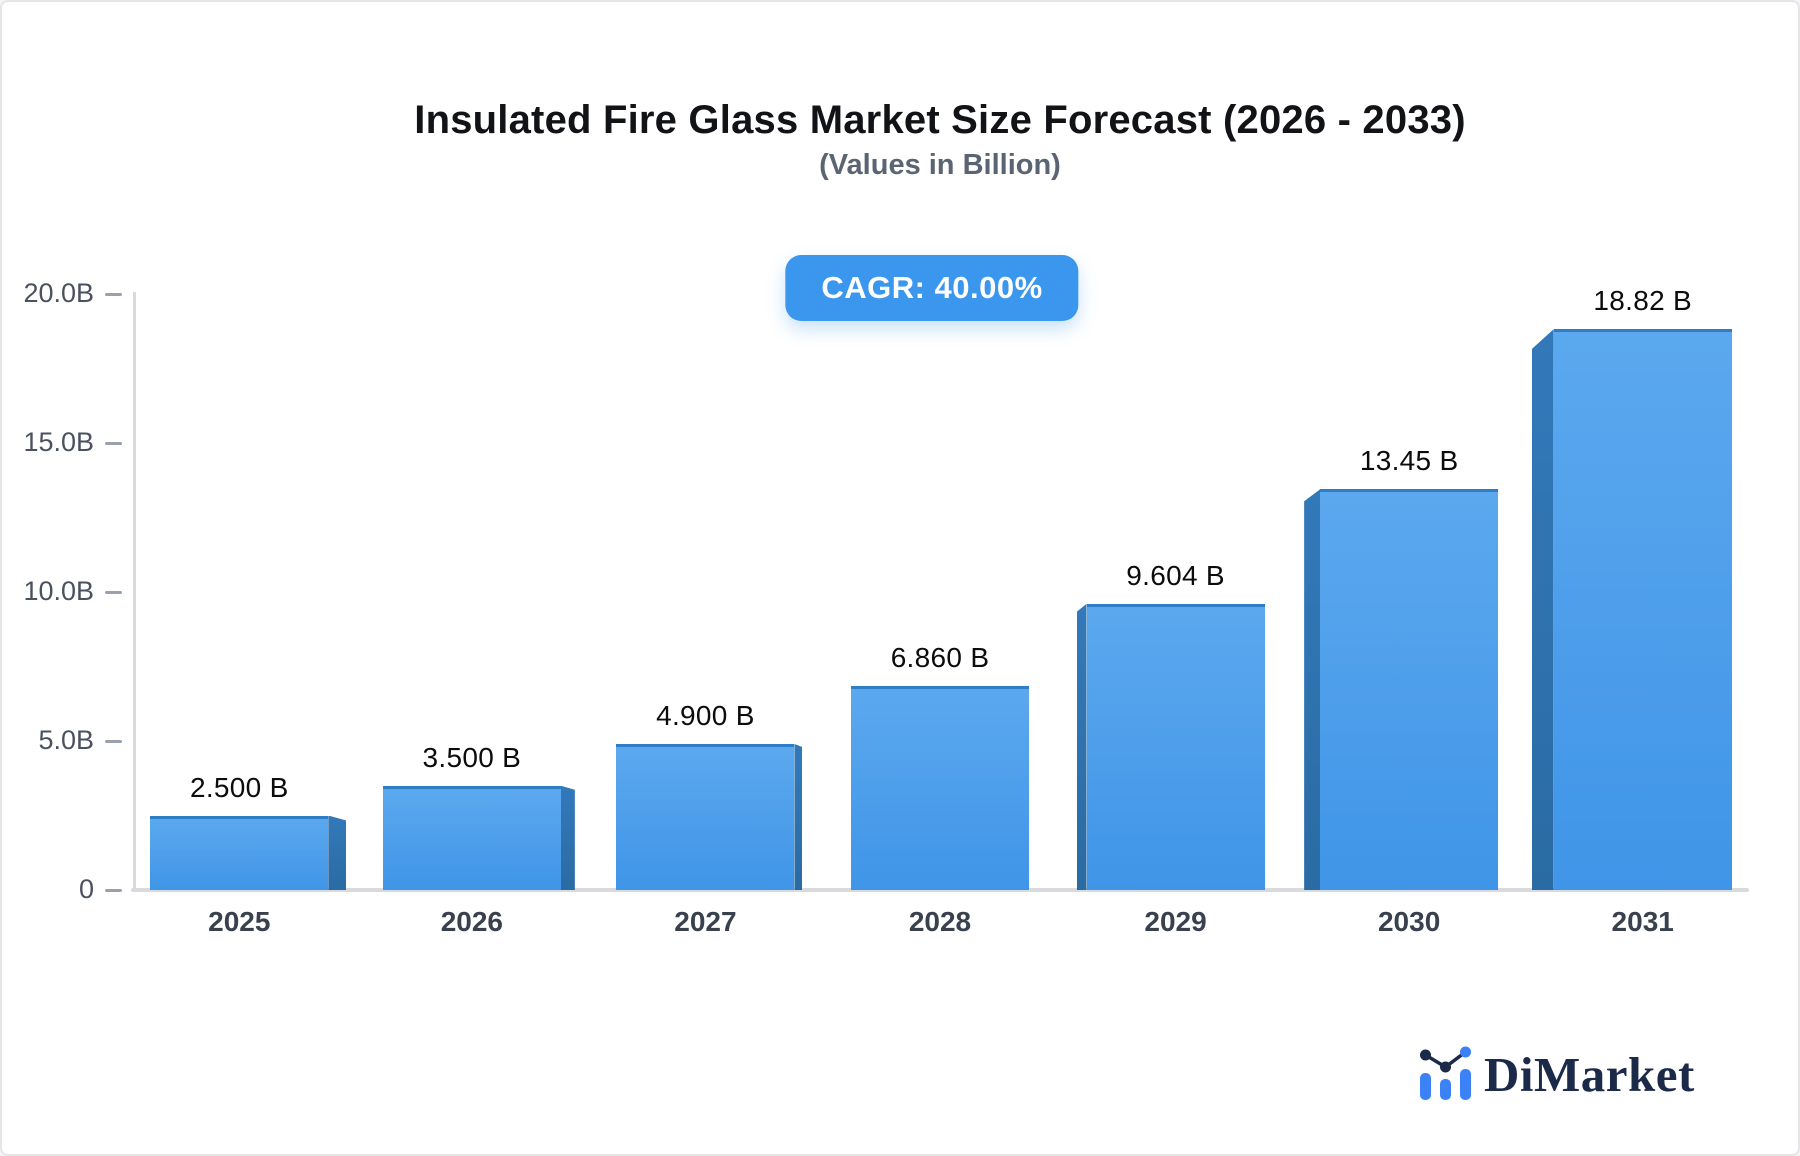 The width and height of the screenshot is (1800, 1156). Describe the element at coordinates (1175, 746) in the screenshot. I see `bar-2029` at that location.